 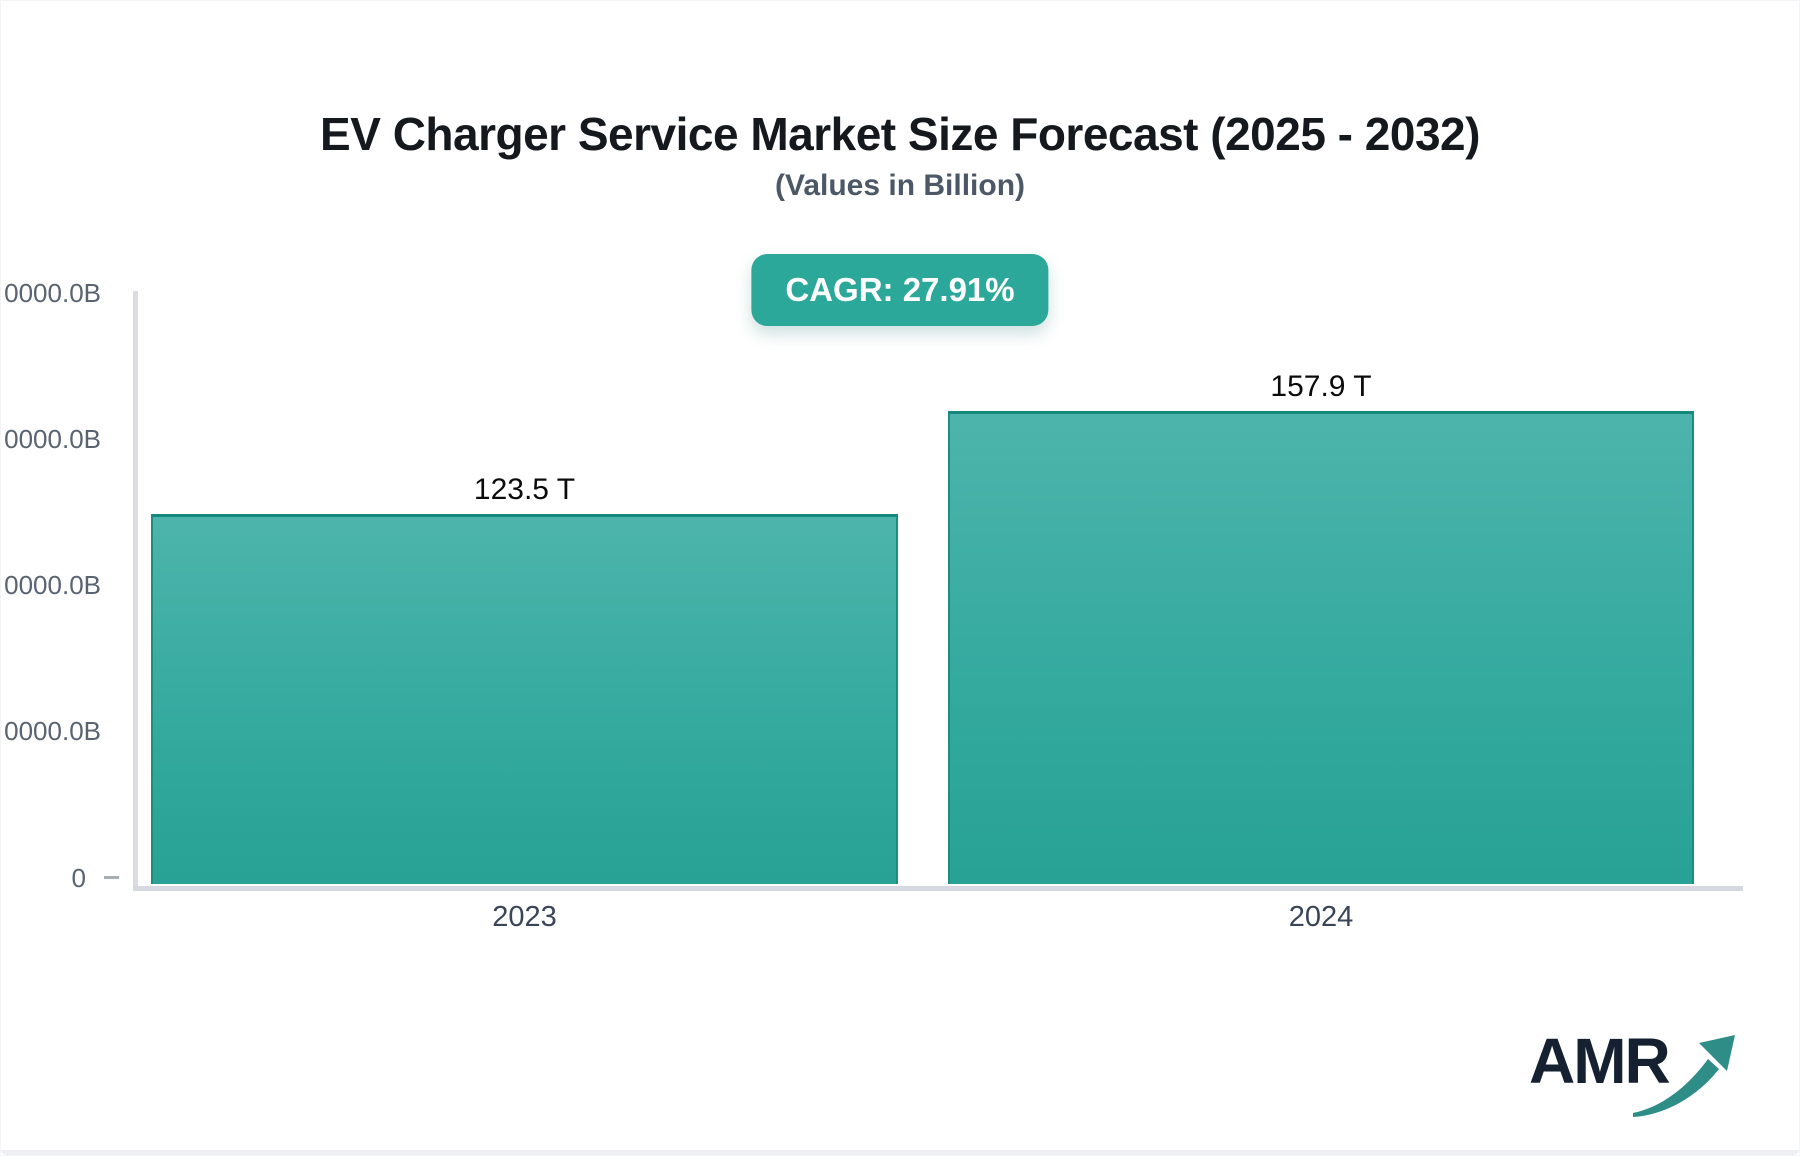 What do you see at coordinates (78, 878) in the screenshot?
I see `y-tick-label-zero: 0` at bounding box center [78, 878].